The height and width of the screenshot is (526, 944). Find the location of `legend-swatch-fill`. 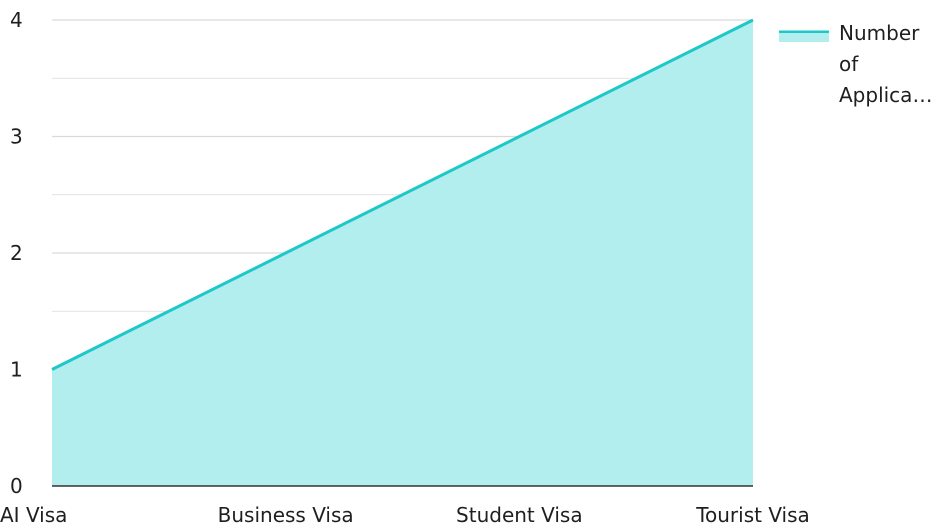

legend-swatch-fill is located at coordinates (804, 37).